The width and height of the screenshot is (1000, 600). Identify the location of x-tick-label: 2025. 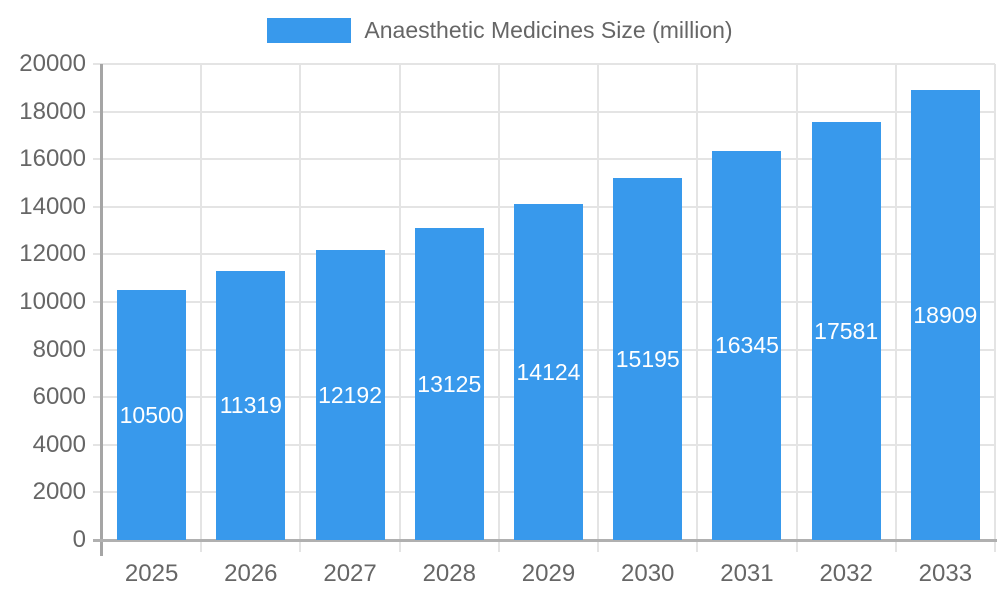
(151, 573).